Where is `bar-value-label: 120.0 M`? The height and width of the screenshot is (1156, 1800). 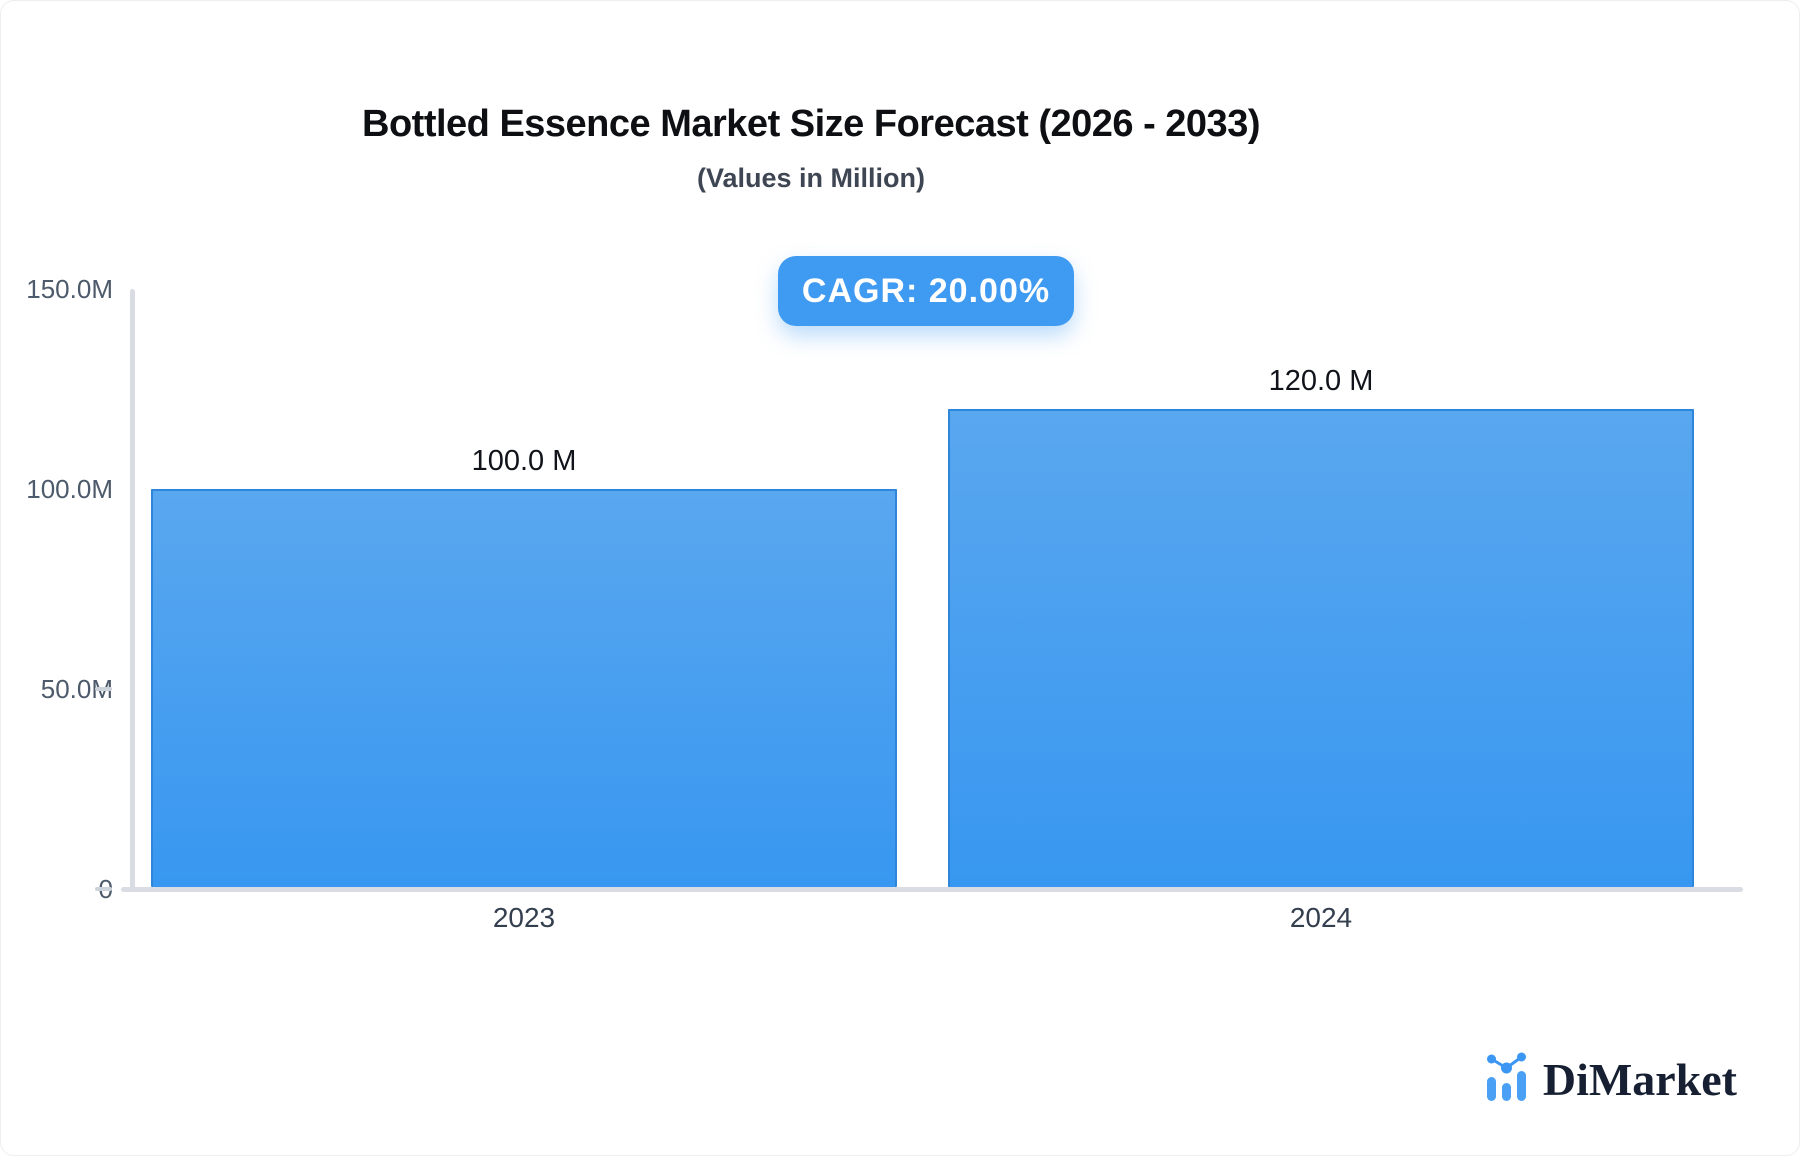
bar-value-label: 120.0 M is located at coordinates (1321, 381).